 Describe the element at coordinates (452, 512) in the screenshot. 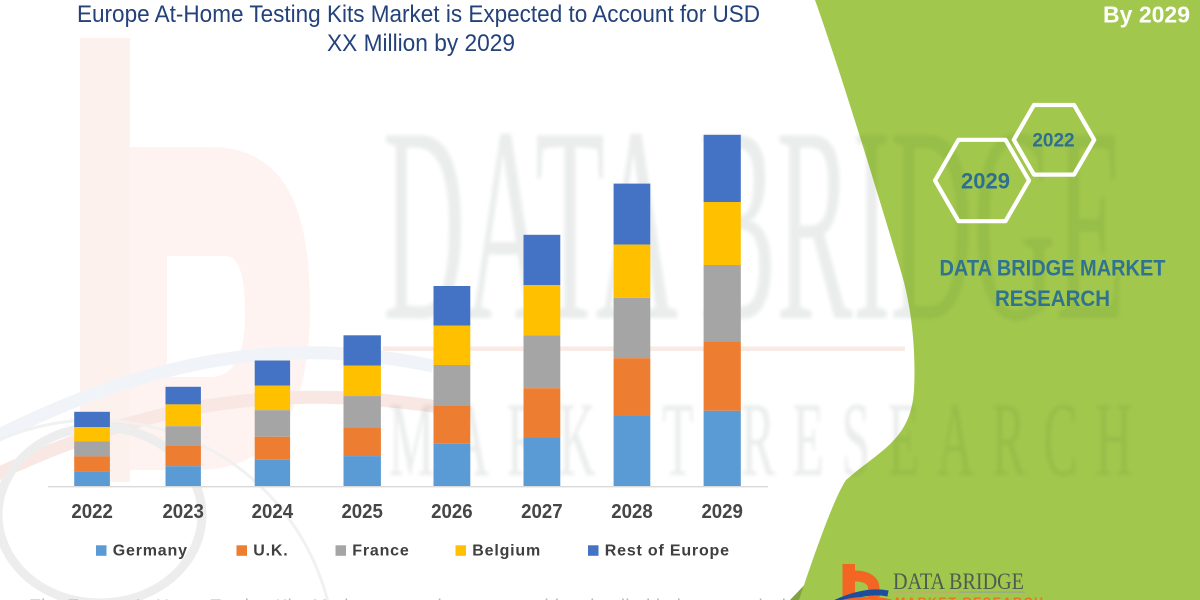

I see `svg-text: 2026` at that location.